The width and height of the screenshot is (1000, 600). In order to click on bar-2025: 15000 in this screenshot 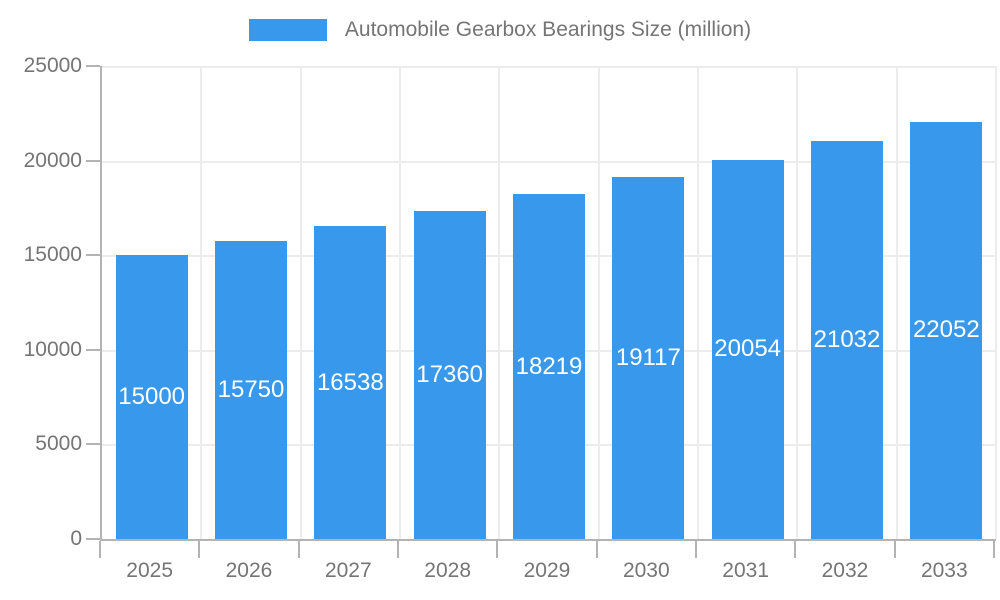, I will do `click(151, 397)`.